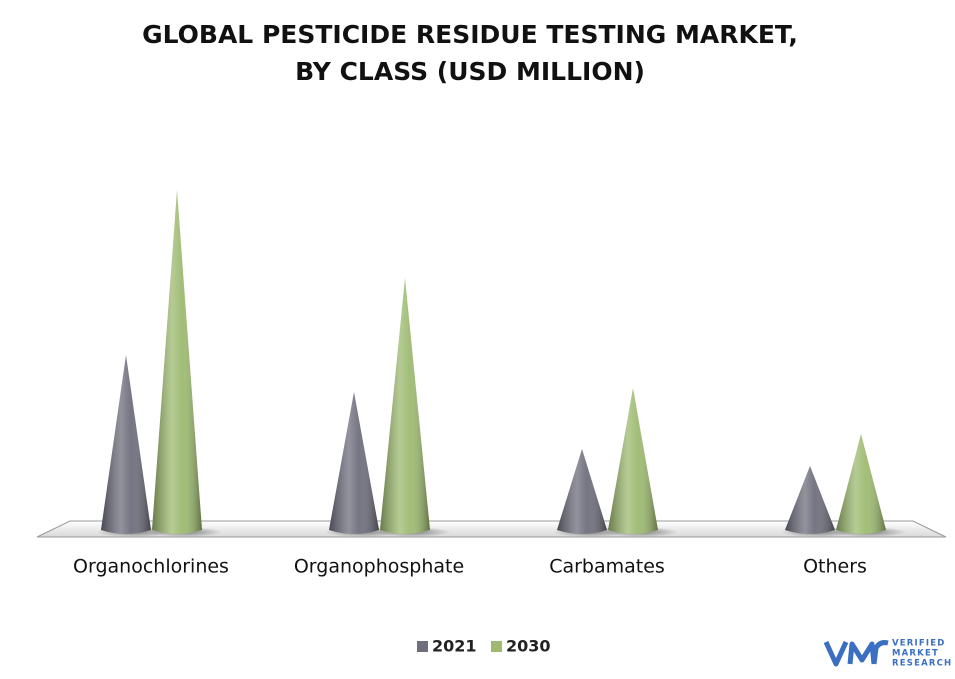  I want to click on chart-title: BY CLASS (USD MILLION), so click(470, 71).